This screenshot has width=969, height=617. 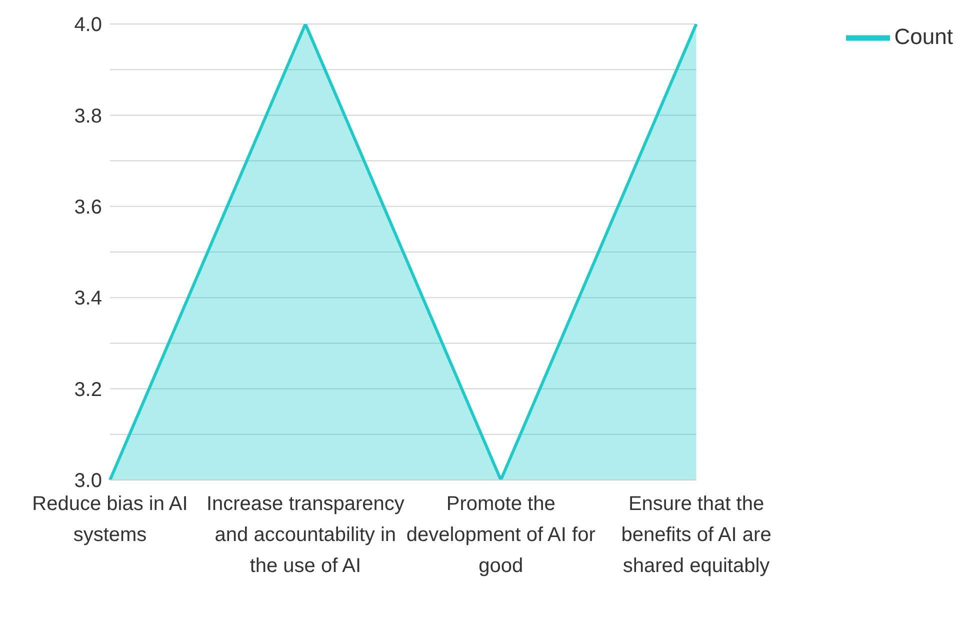 I want to click on y-tick-label: 3.8, so click(x=88, y=116).